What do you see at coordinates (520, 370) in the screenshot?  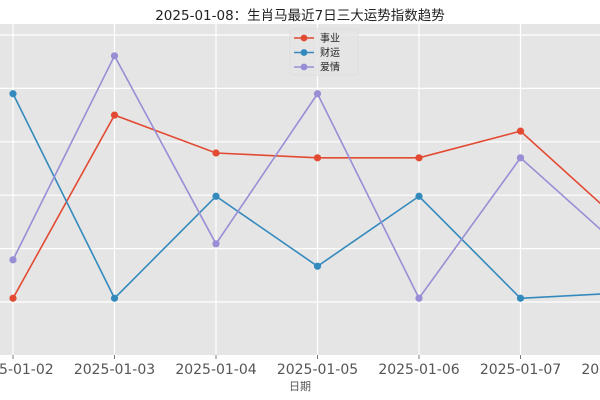 I see `x-tick-label: 2025-01-07` at bounding box center [520, 370].